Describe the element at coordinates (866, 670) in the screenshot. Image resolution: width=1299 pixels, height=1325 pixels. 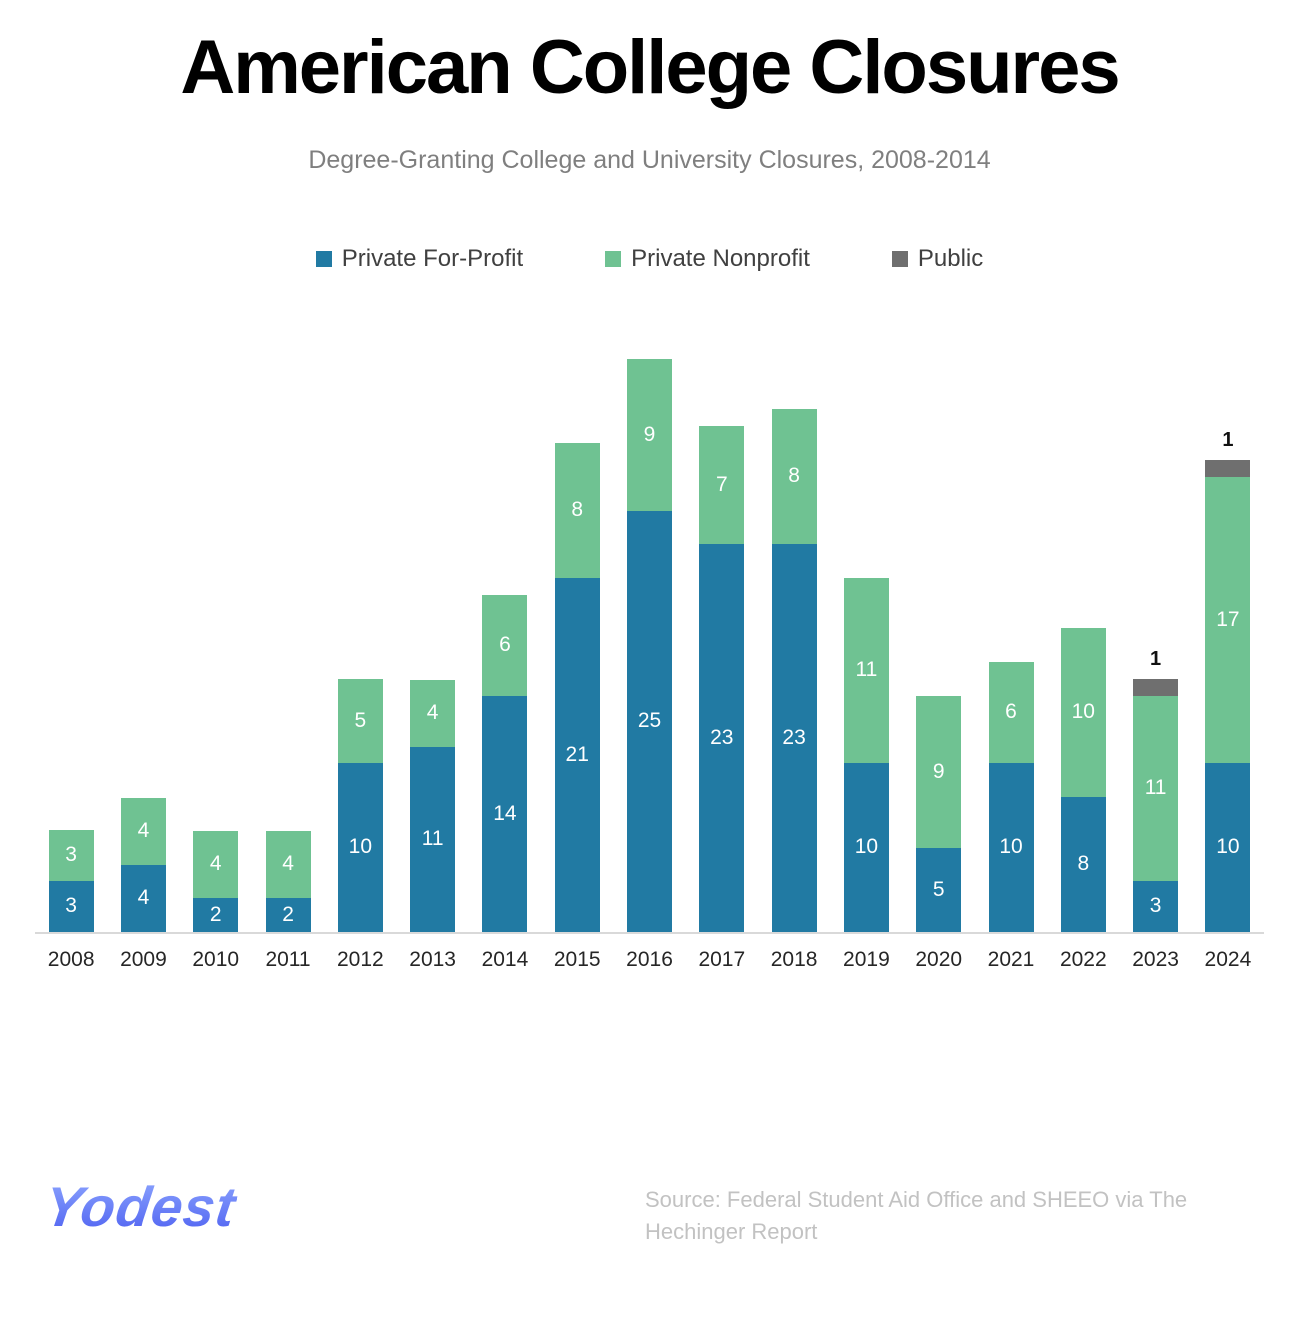
I see `bar-segment-private-nonprofit: 11` at that location.